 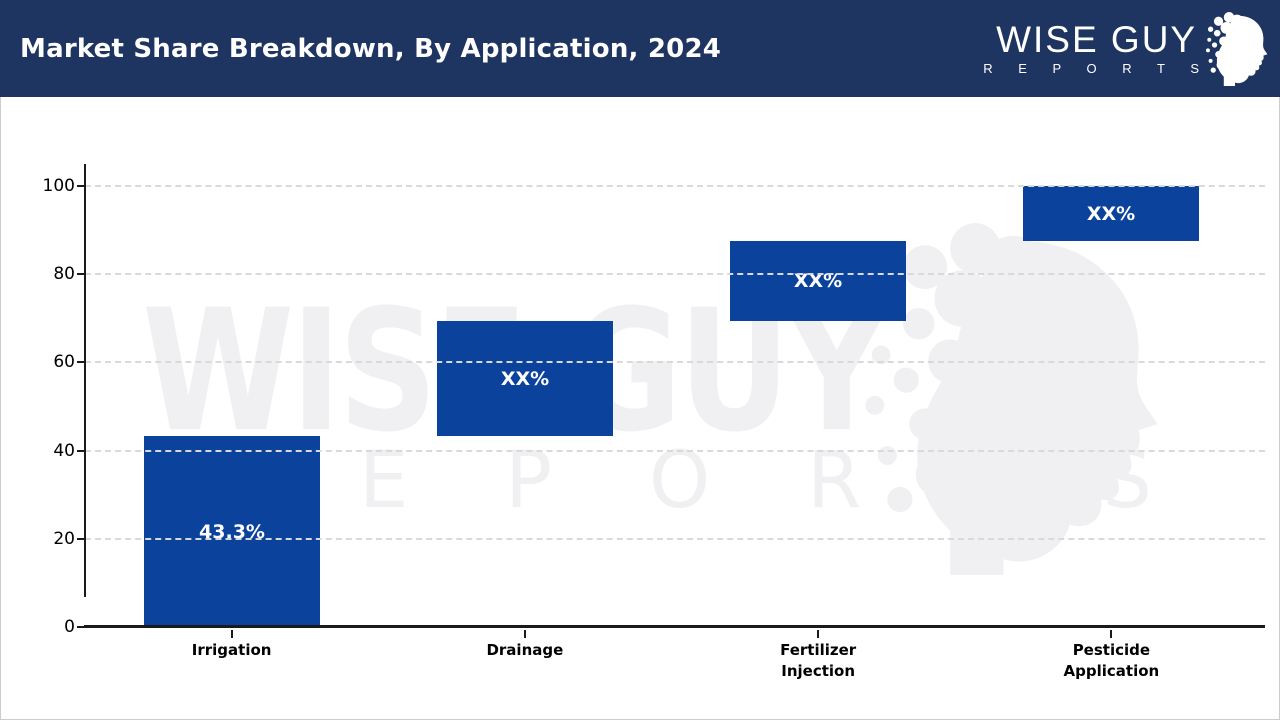 I want to click on x-tick-label-2: Fertilizer Injection, so click(x=818, y=660).